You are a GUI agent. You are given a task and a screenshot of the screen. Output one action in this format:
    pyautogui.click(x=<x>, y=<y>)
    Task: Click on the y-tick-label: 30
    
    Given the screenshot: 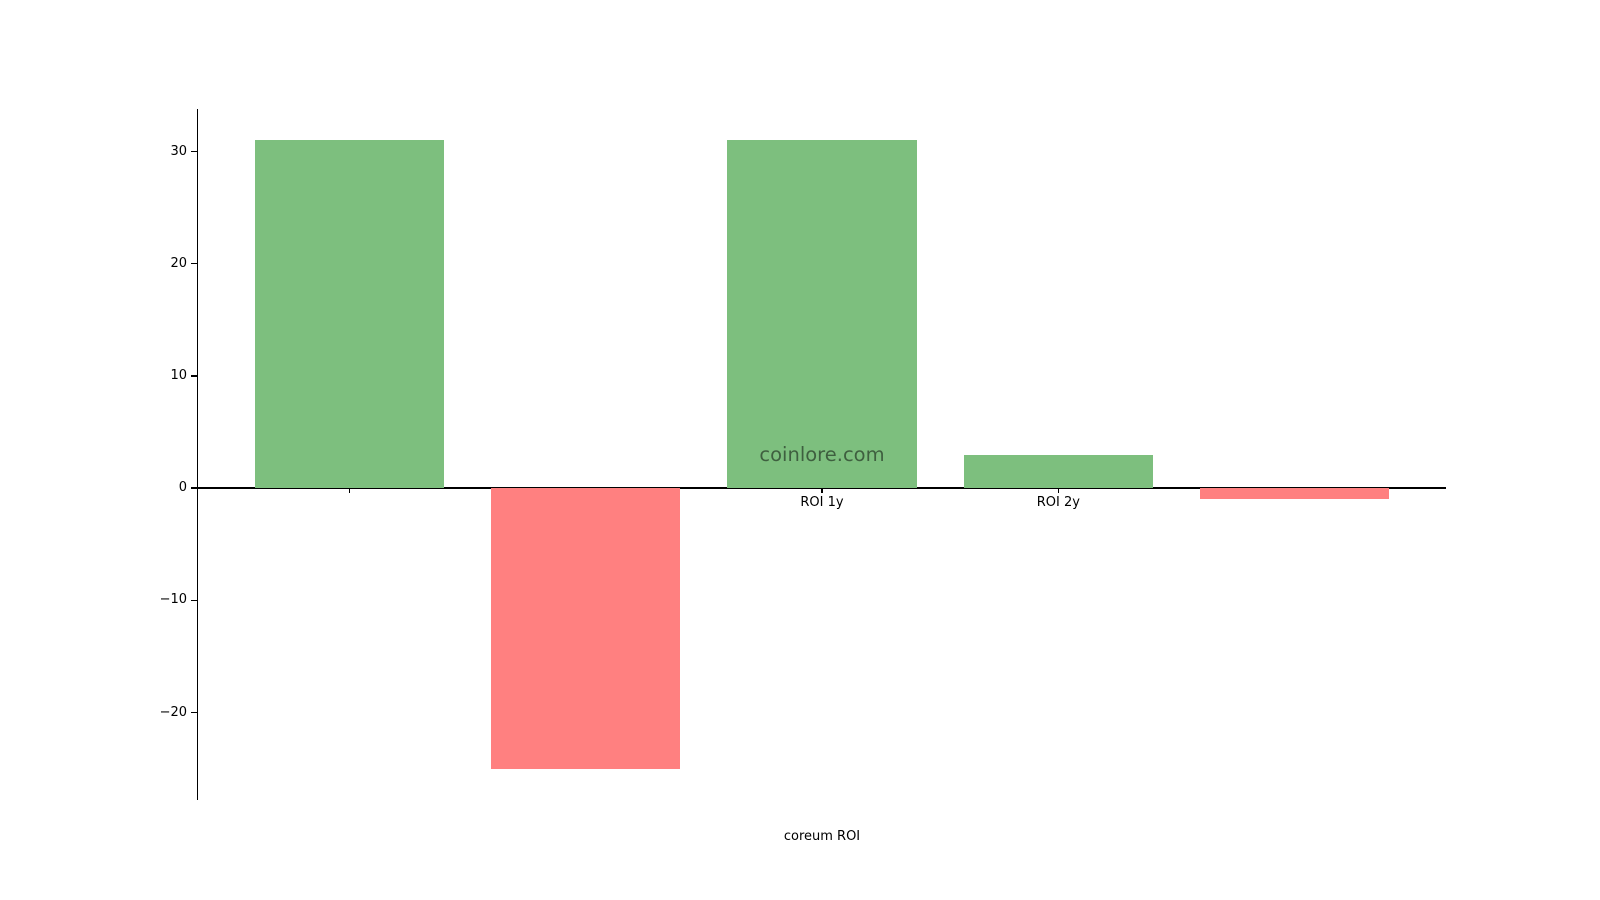 What is the action you would take?
    pyautogui.click(x=178, y=151)
    